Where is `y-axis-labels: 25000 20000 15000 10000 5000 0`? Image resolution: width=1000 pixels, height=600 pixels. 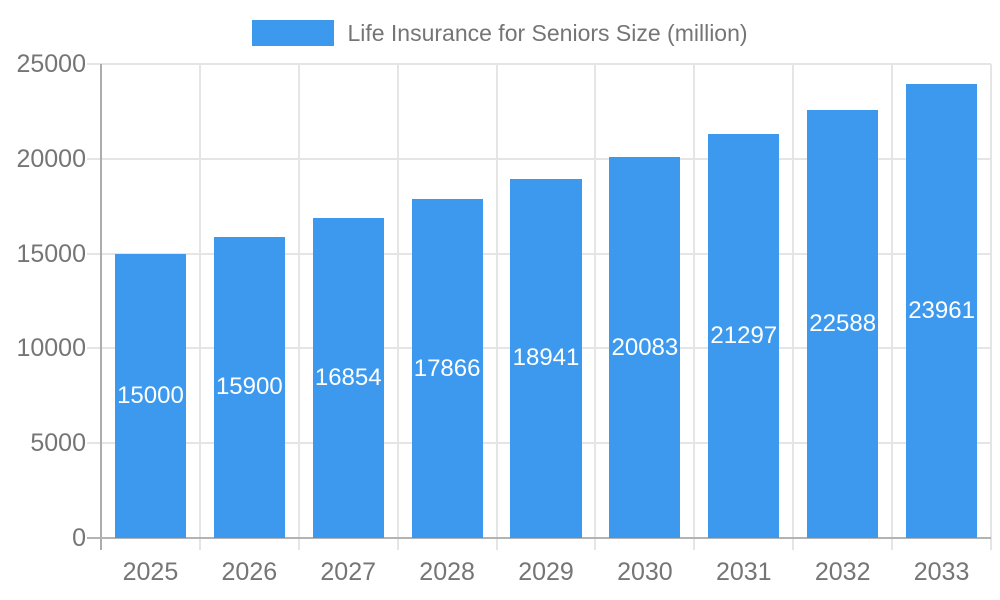
y-axis-labels: 25000 20000 15000 10000 5000 0 is located at coordinates (43, 301).